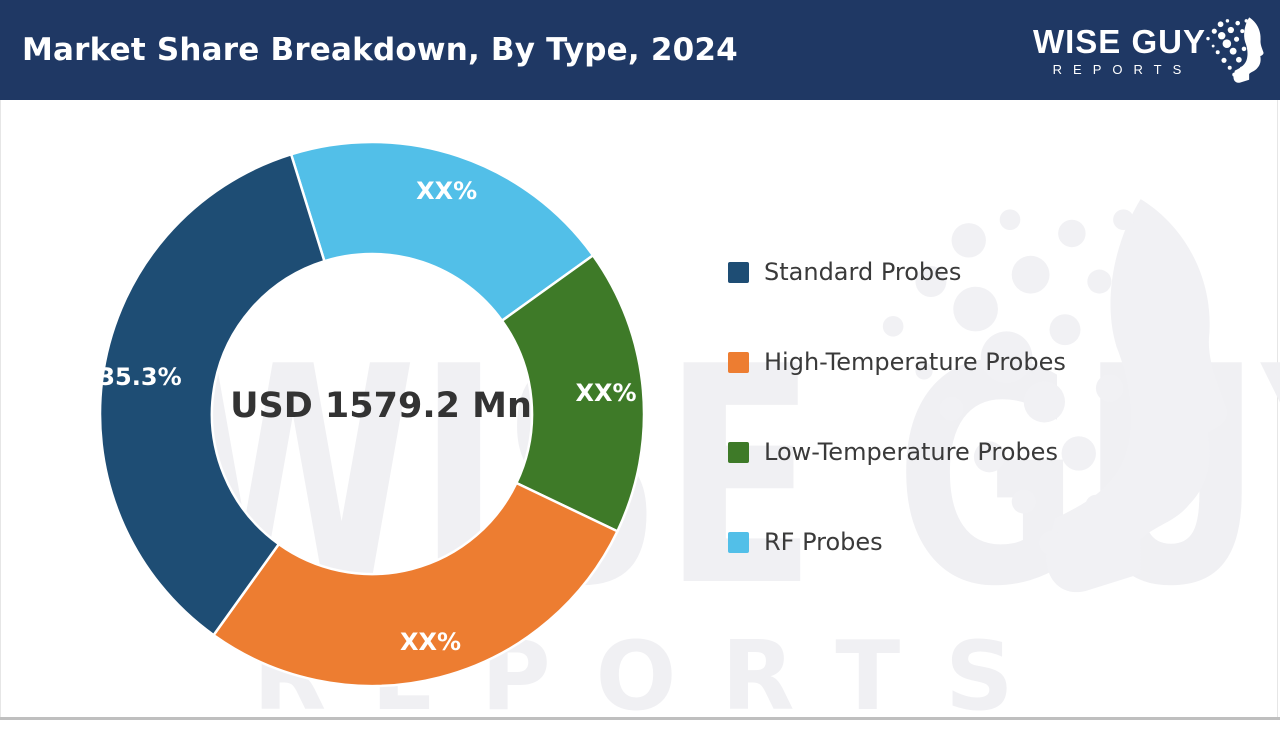 Image resolution: width=1280 pixels, height=732 pixels. Describe the element at coordinates (447, 191) in the screenshot. I see `segment-label-rf-probes: XX%` at that location.